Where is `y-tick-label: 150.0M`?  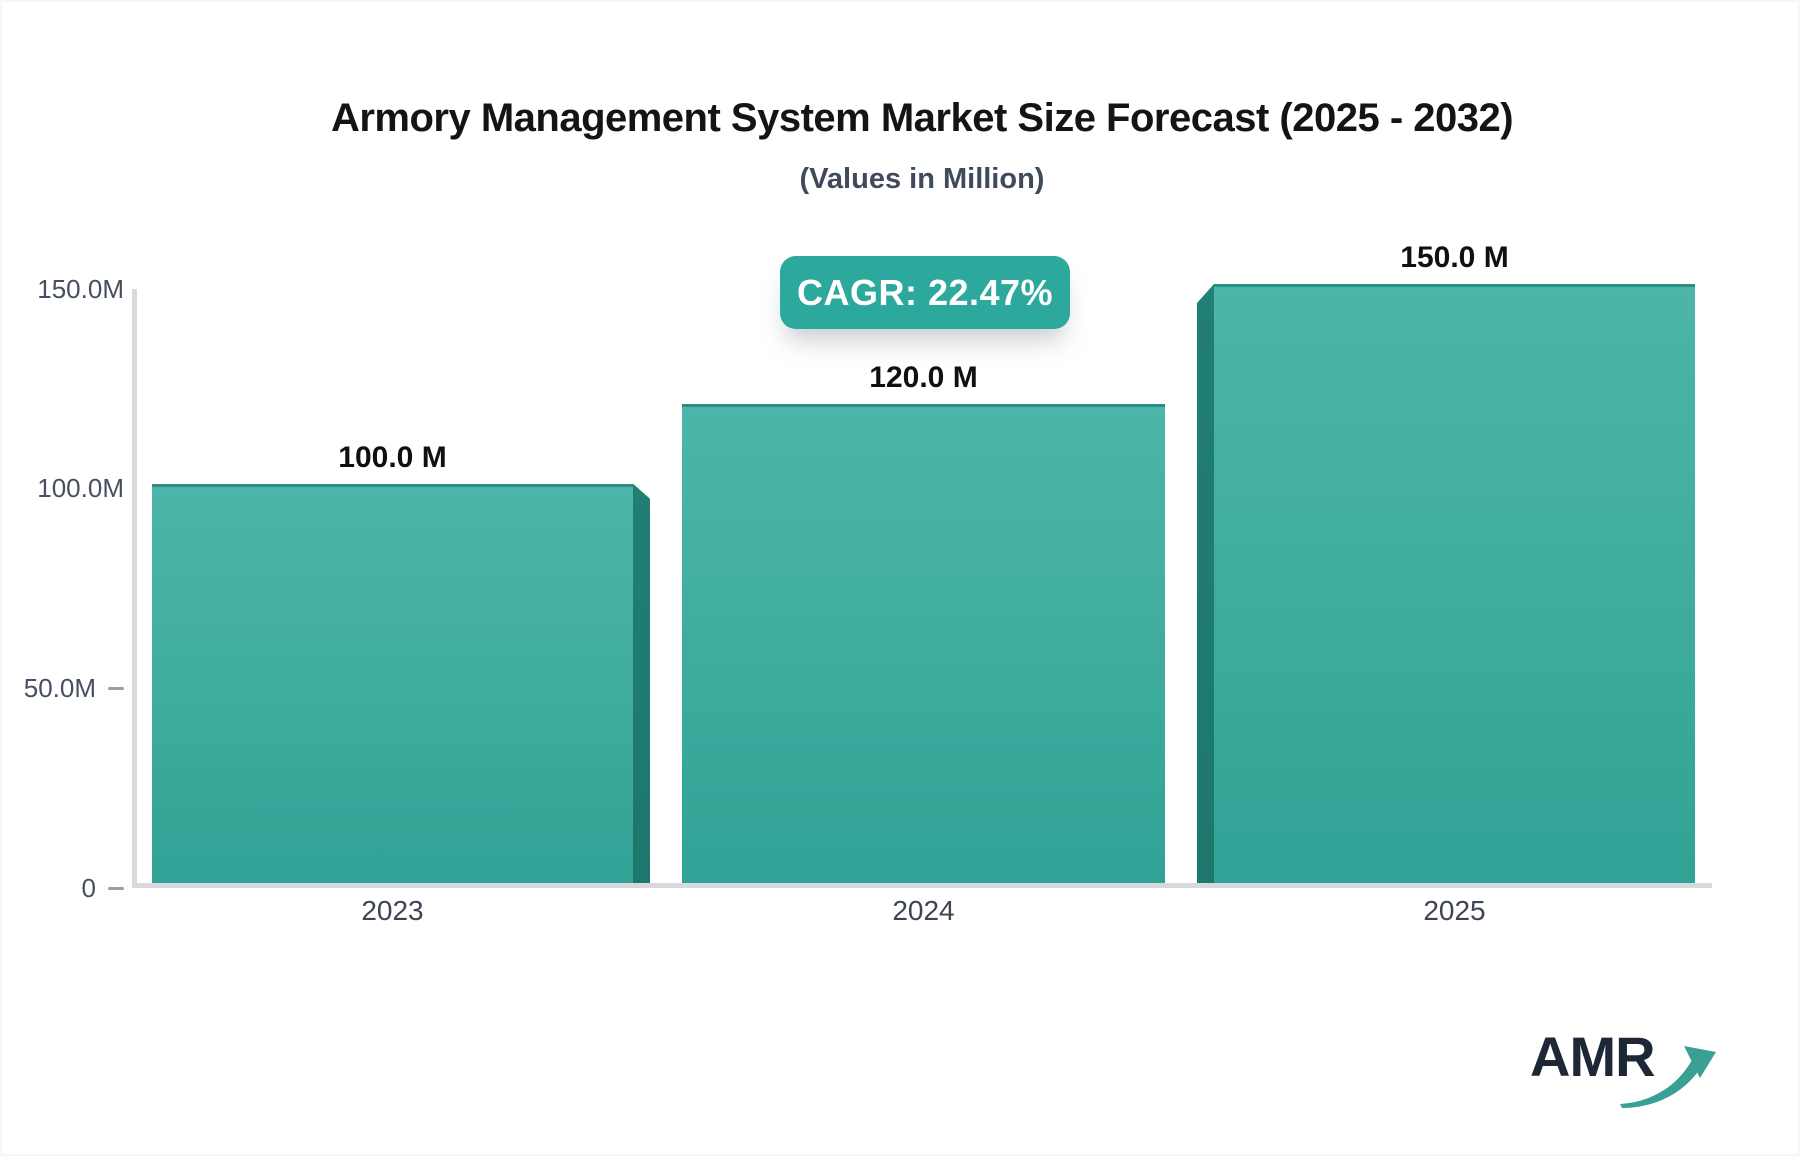 y-tick-label: 150.0M is located at coordinates (80, 288).